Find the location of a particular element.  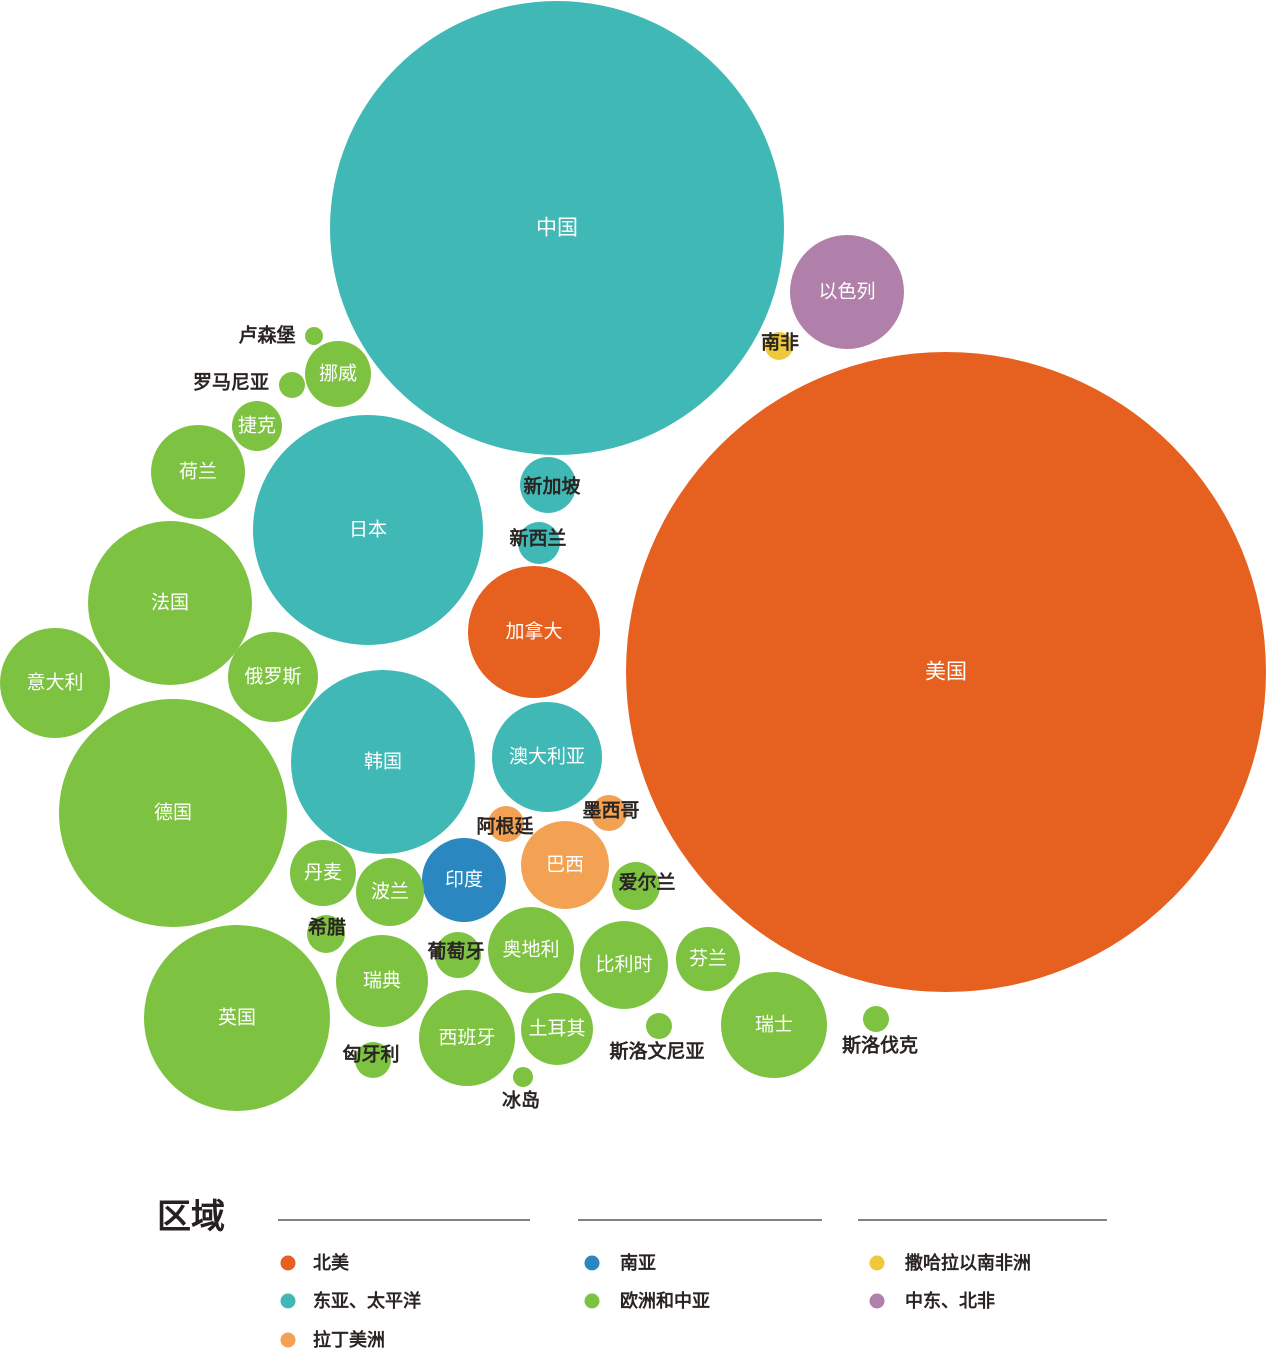

bubble-label-sweden: 瑞典 is located at coordinates (382, 981).